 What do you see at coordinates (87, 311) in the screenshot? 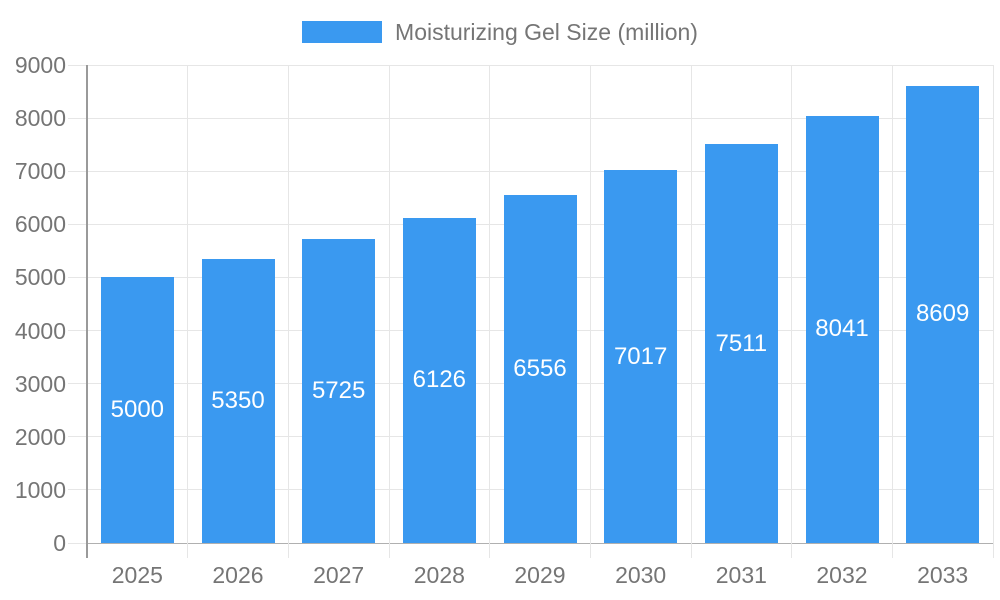
I see `y-axis-line` at bounding box center [87, 311].